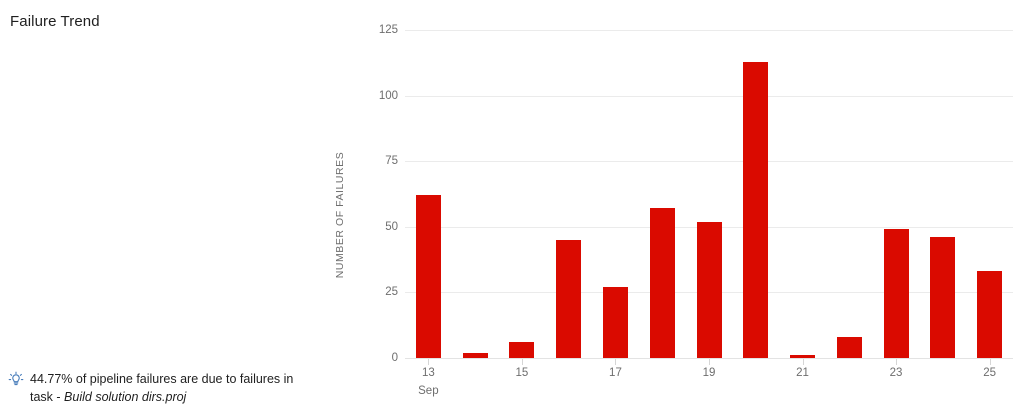 The height and width of the screenshot is (415, 1013). What do you see at coordinates (388, 95) in the screenshot?
I see `y-axis-tick-label: 100` at bounding box center [388, 95].